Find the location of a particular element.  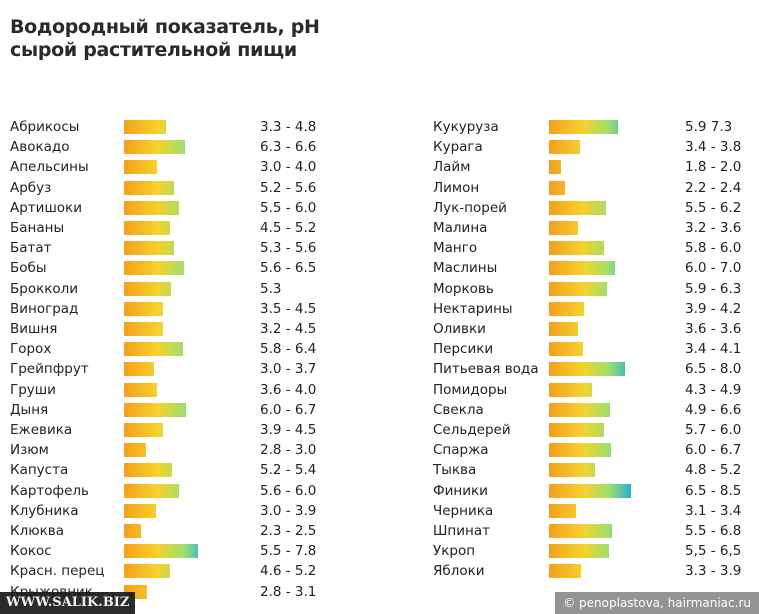

item-label: Яблоки is located at coordinates (459, 571).